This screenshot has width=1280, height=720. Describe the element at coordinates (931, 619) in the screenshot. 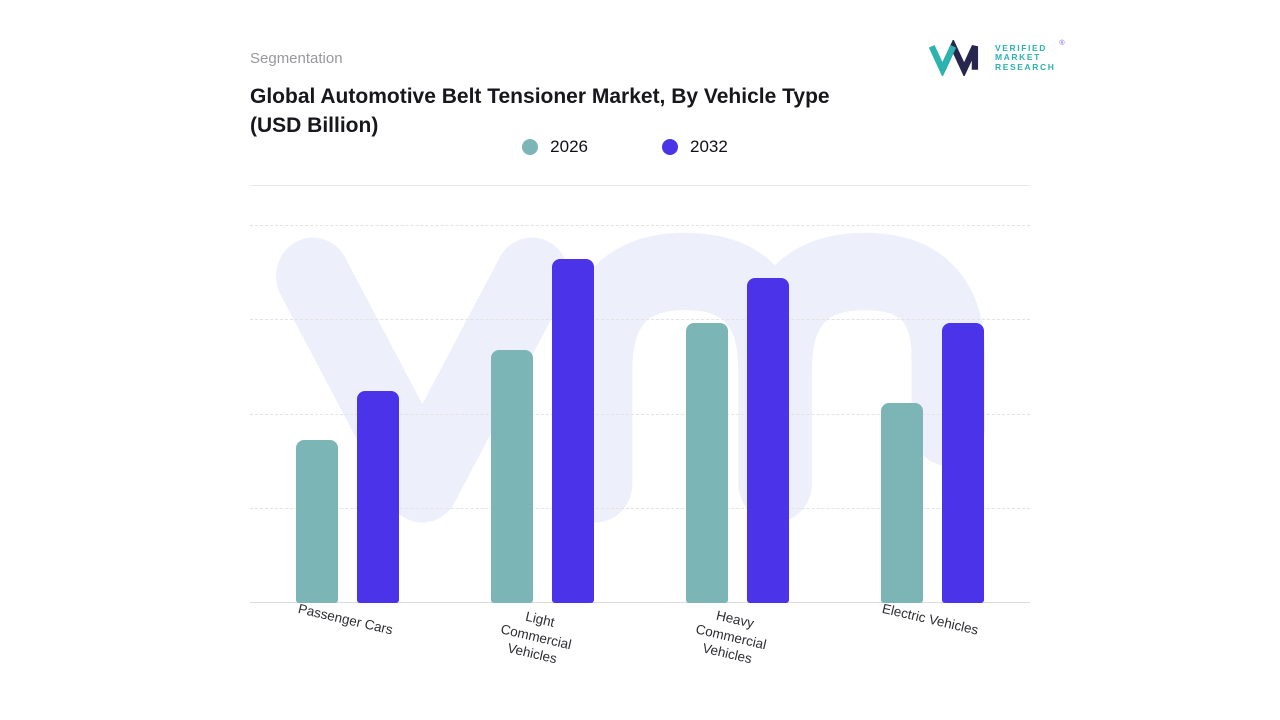

I see `x-axis-label: Electric Vehicles` at that location.